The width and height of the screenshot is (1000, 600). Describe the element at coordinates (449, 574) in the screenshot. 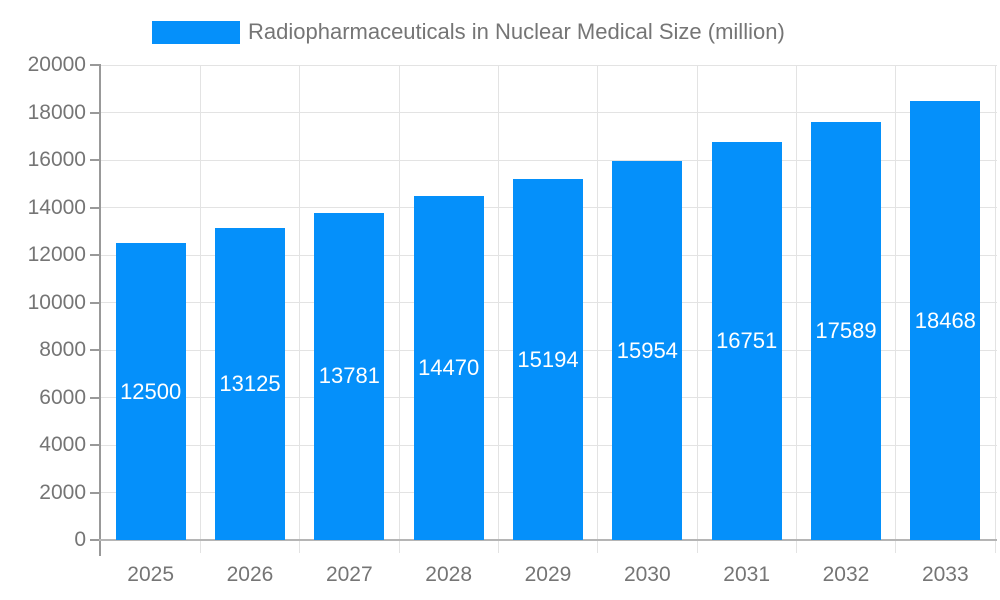

I see `x-tick-label: 2028` at that location.